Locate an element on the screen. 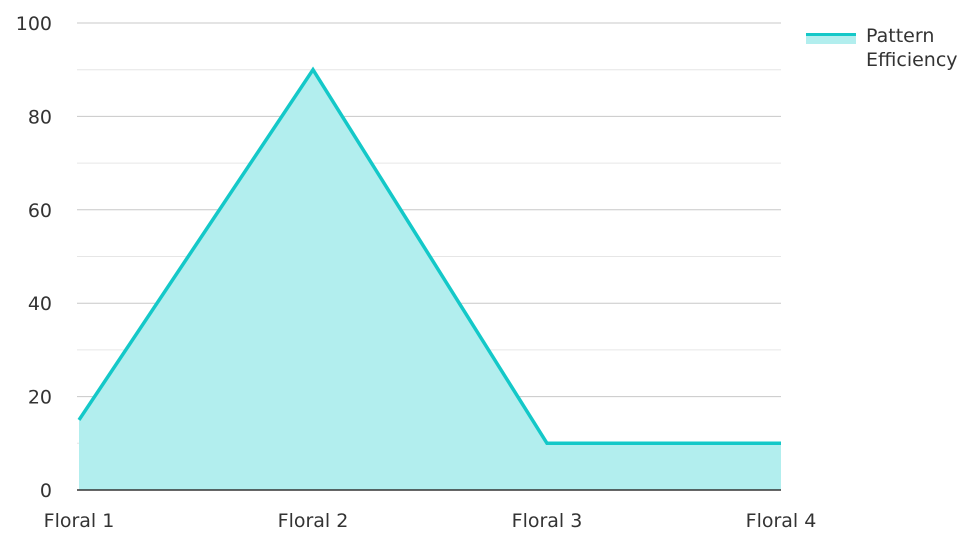 The width and height of the screenshot is (978, 535). legend: Pattern Efficiency is located at coordinates (892, 48).